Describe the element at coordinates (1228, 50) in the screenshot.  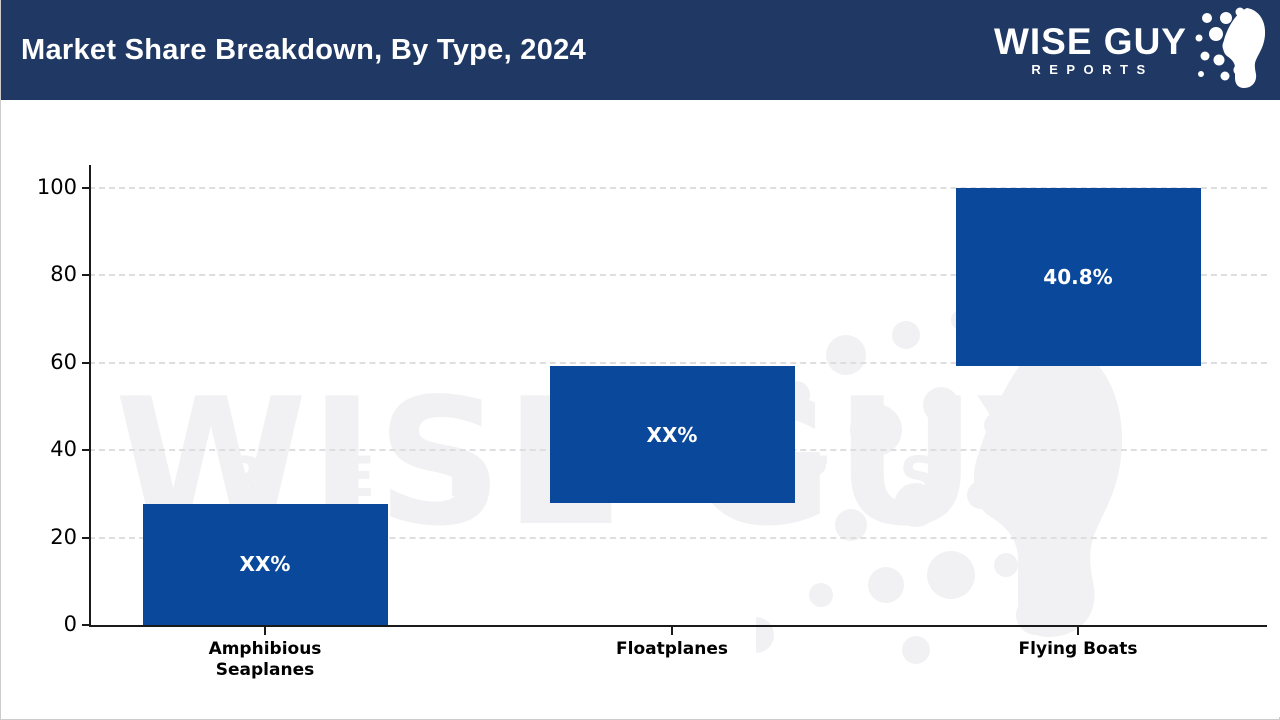
I see `logo-face-icon` at that location.